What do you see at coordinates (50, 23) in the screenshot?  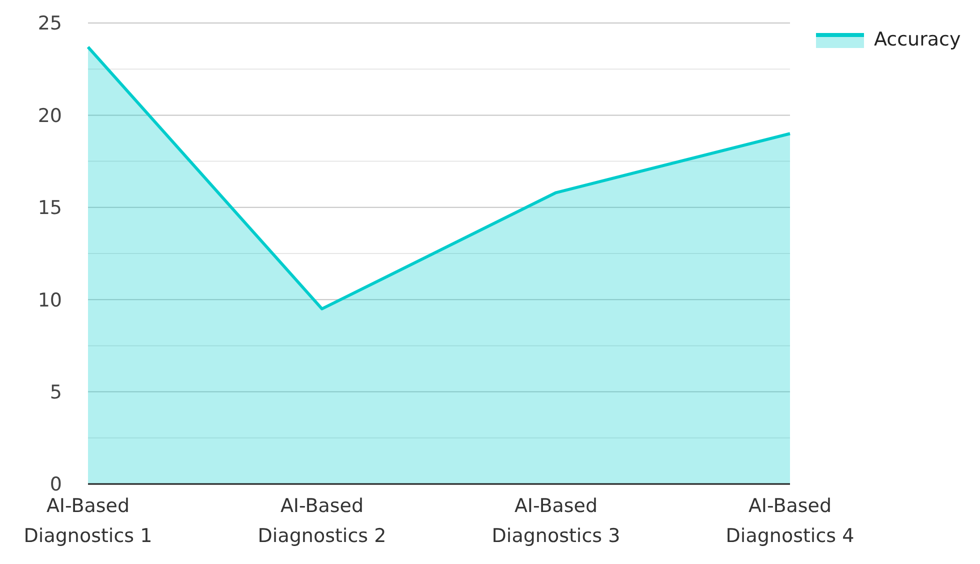 I see `y-tick-label: 25` at bounding box center [50, 23].